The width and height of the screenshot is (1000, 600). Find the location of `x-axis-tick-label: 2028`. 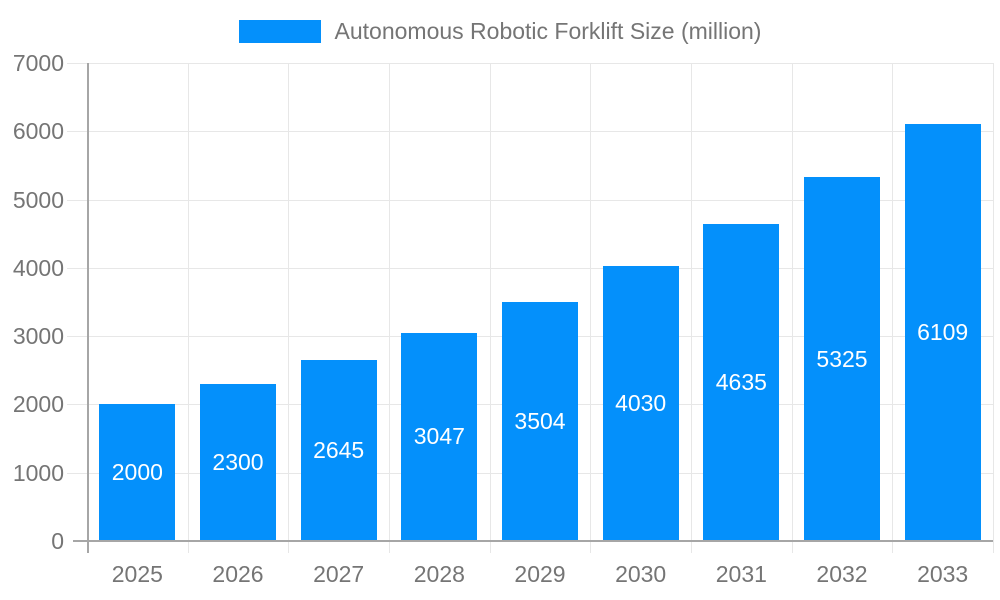

x-axis-tick-label: 2028 is located at coordinates (439, 574).